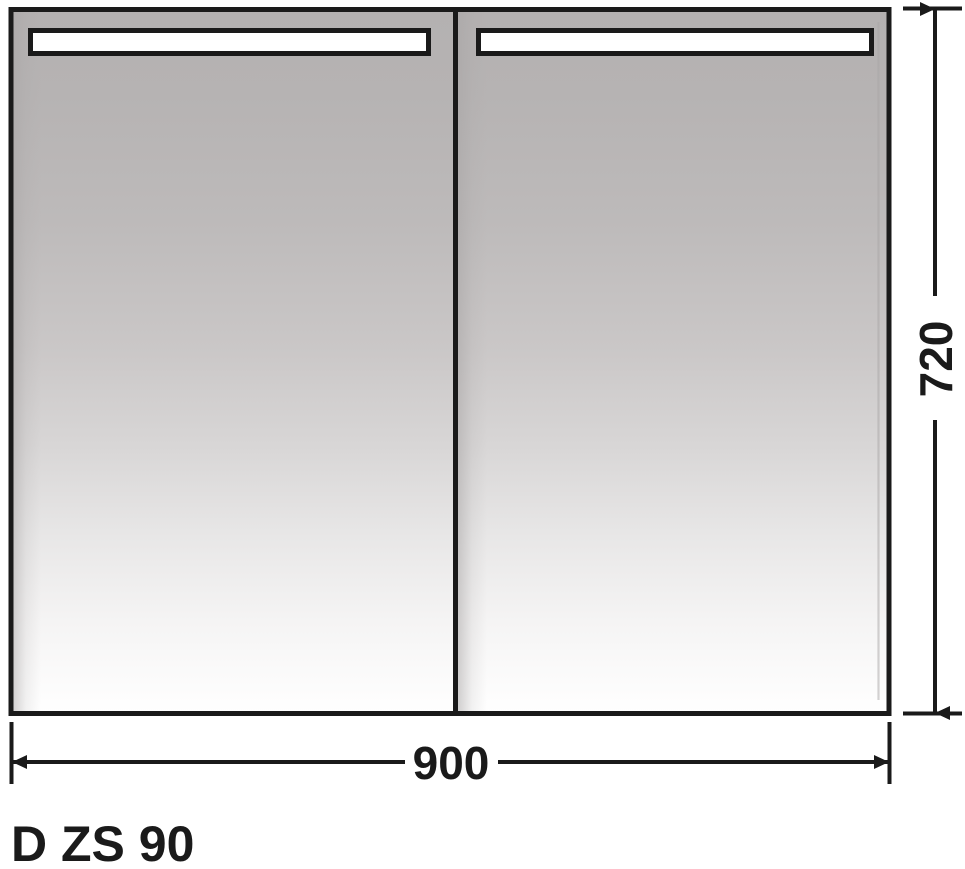  What do you see at coordinates (26, 361) in the screenshot?
I see `left-door-edge-sheen` at bounding box center [26, 361].